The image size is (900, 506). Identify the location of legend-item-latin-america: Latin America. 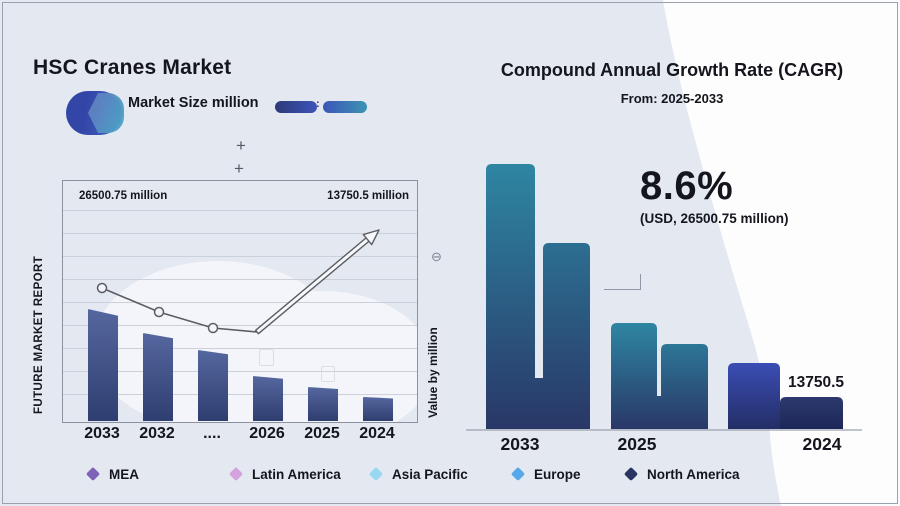
(284, 474).